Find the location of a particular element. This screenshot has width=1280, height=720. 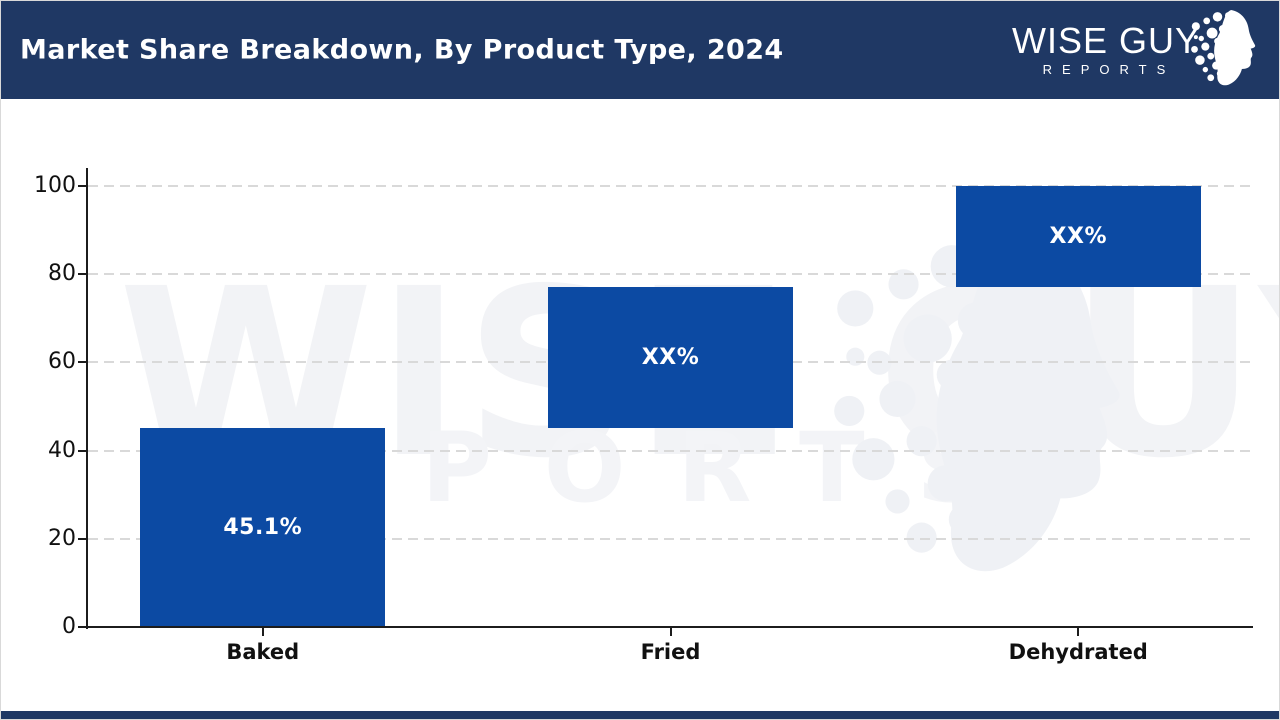

bar-baked: 45.1% is located at coordinates (263, 527).